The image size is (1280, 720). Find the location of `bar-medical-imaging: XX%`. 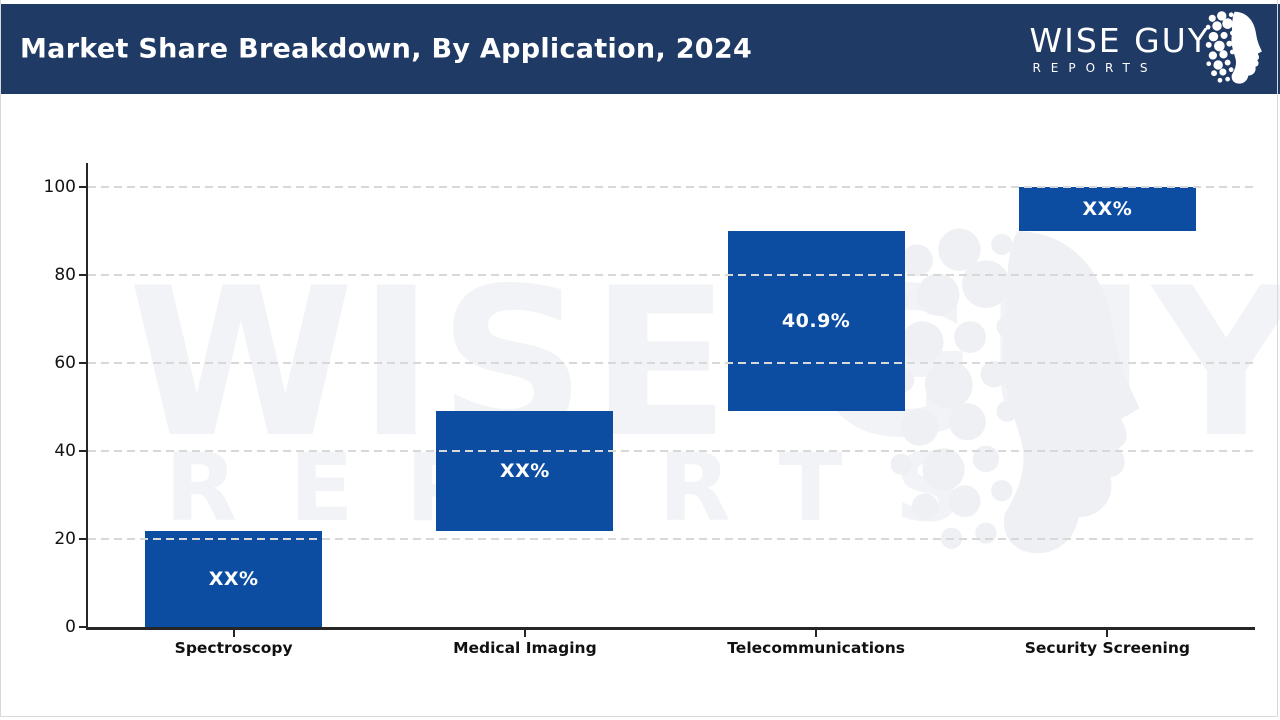

bar-medical-imaging: XX% is located at coordinates (525, 471).